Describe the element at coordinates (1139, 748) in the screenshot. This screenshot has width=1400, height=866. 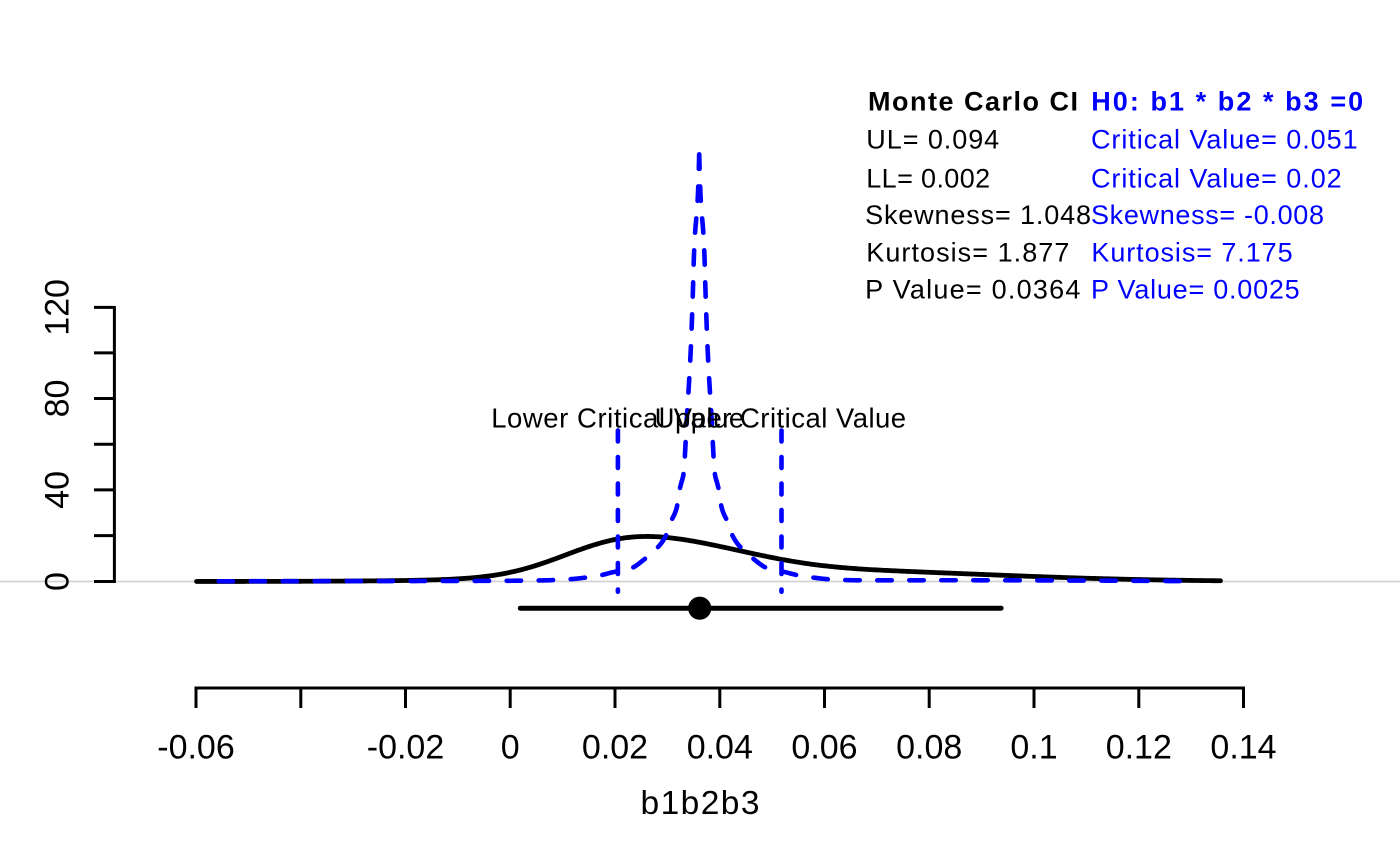
I see `svg-text: 0.12` at that location.